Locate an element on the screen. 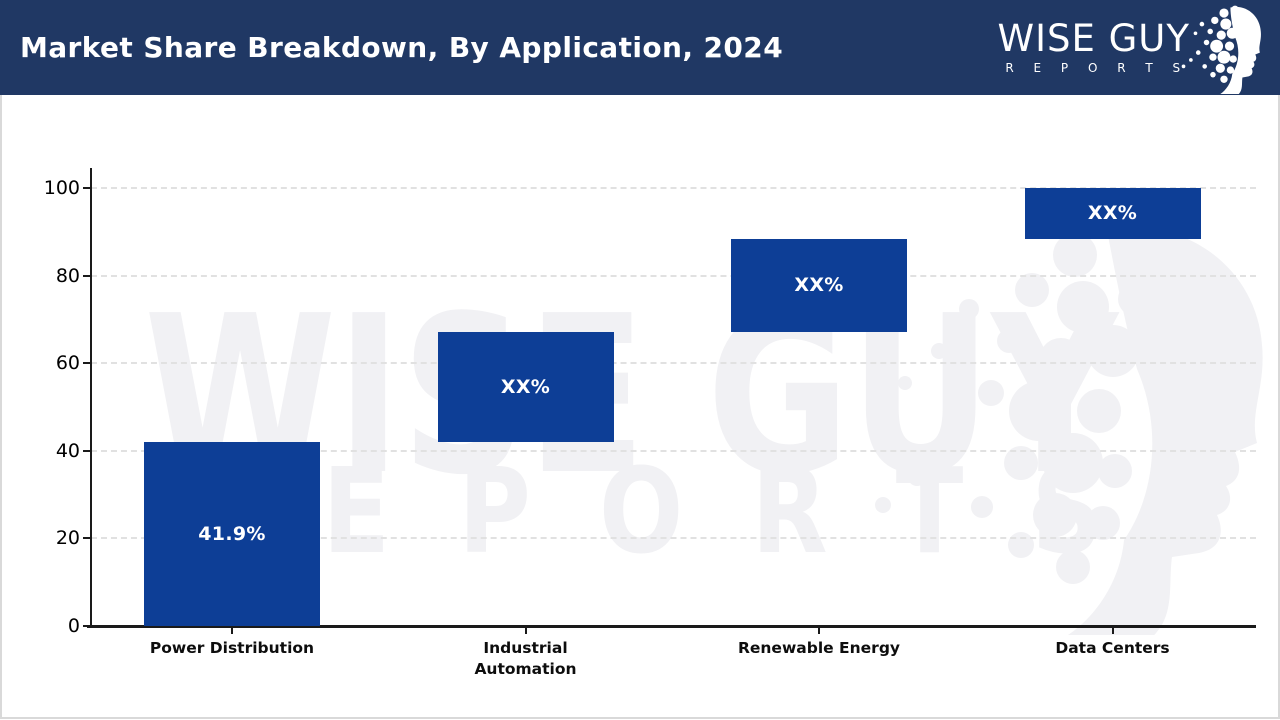 The height and width of the screenshot is (720, 1280). dotted-head-icon is located at coordinates (1221, 49).